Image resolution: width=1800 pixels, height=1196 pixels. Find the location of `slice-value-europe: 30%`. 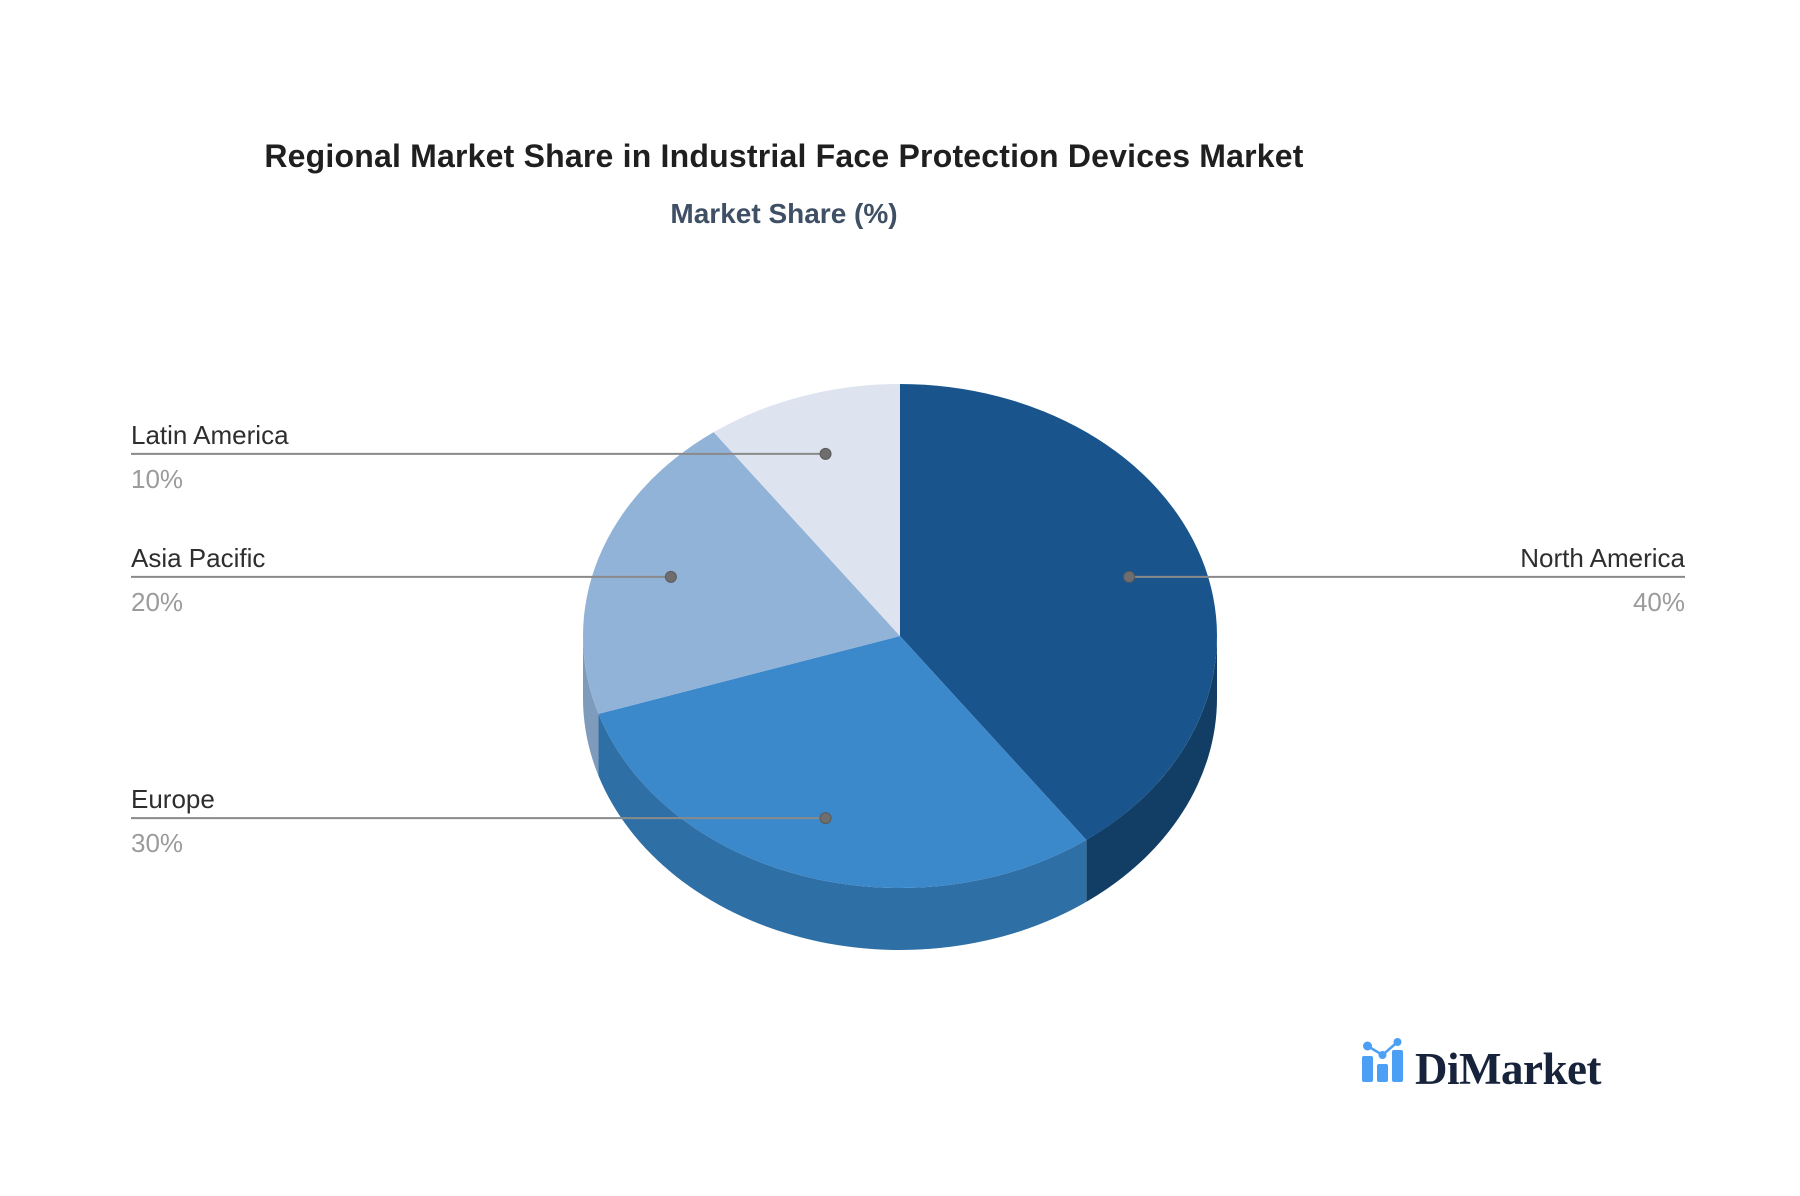

slice-value-europe: 30% is located at coordinates (157, 843).